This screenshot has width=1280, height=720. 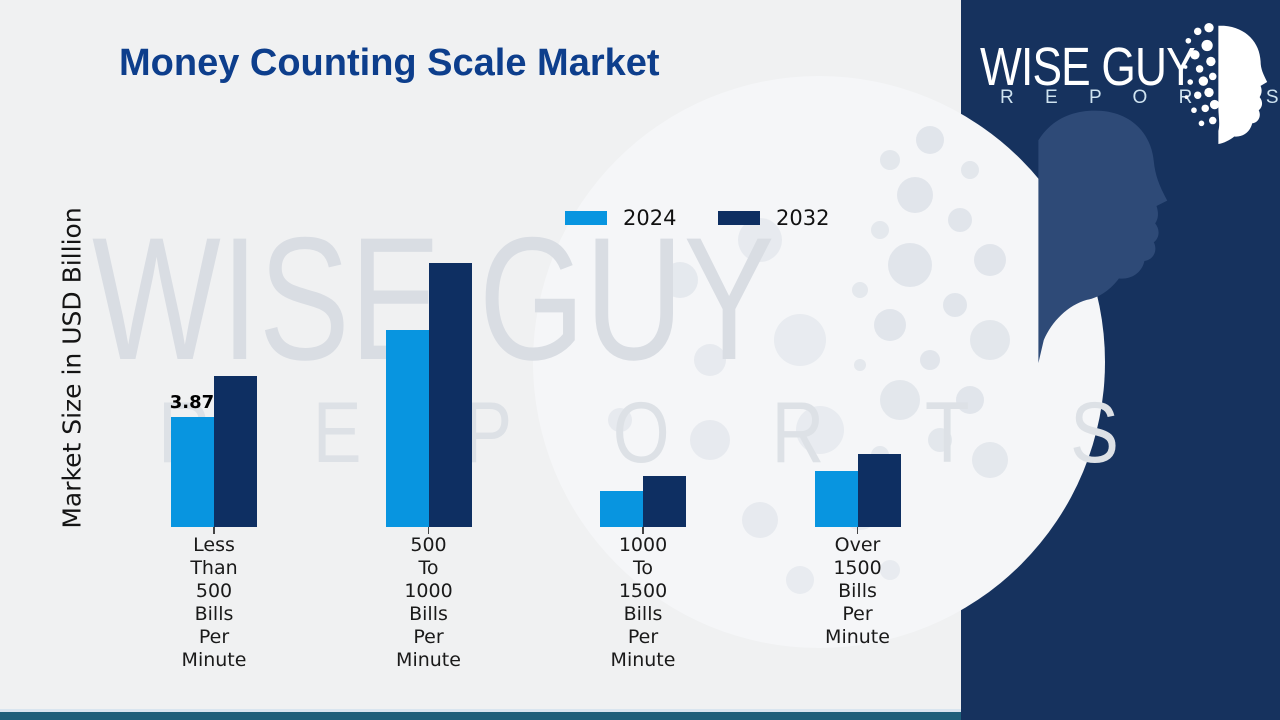 What do you see at coordinates (739, 218) in the screenshot?
I see `legend-swatch-2032` at bounding box center [739, 218].